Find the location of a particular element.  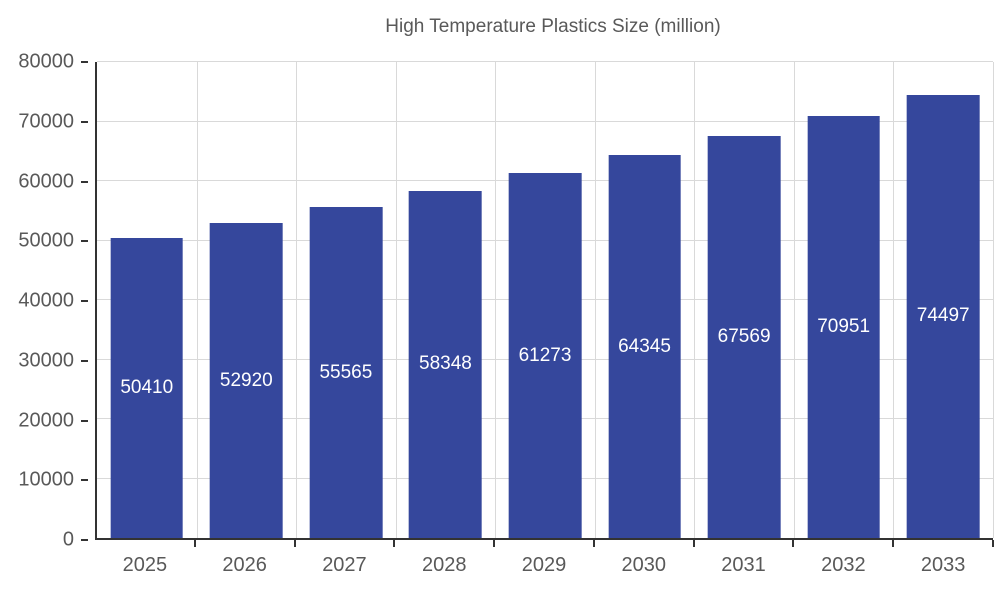

bar-slot: 58348 is located at coordinates (446, 300).